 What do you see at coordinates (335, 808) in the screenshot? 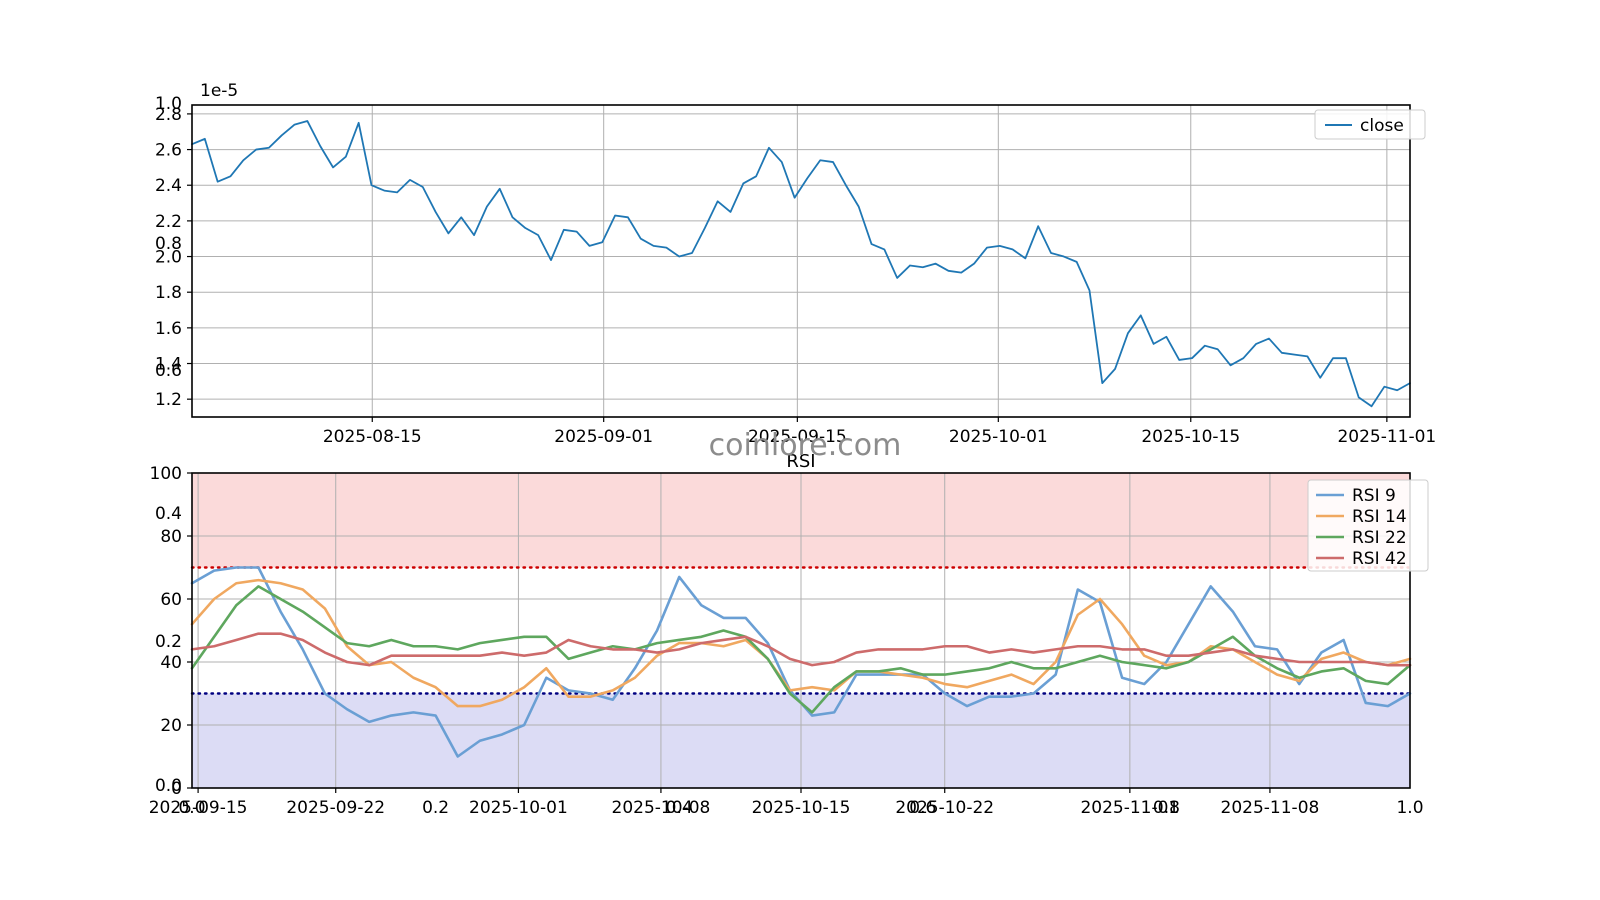
I see `rsi-x-tick-label: 2025-09-22` at bounding box center [335, 808].